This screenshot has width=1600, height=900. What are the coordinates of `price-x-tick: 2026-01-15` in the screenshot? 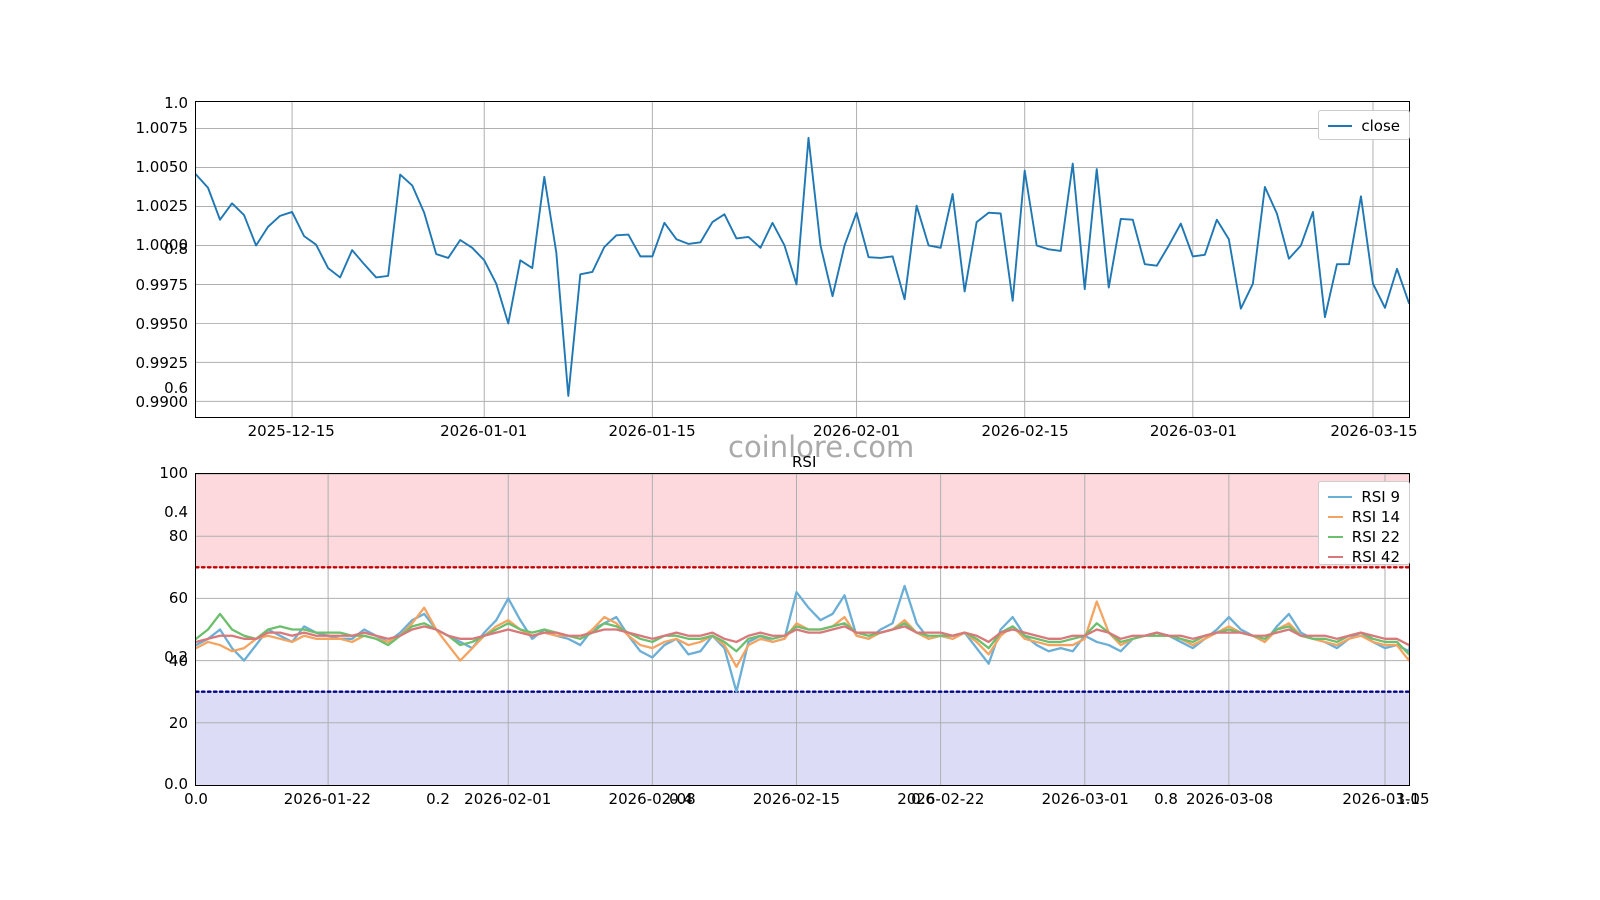 It's located at (652, 431).